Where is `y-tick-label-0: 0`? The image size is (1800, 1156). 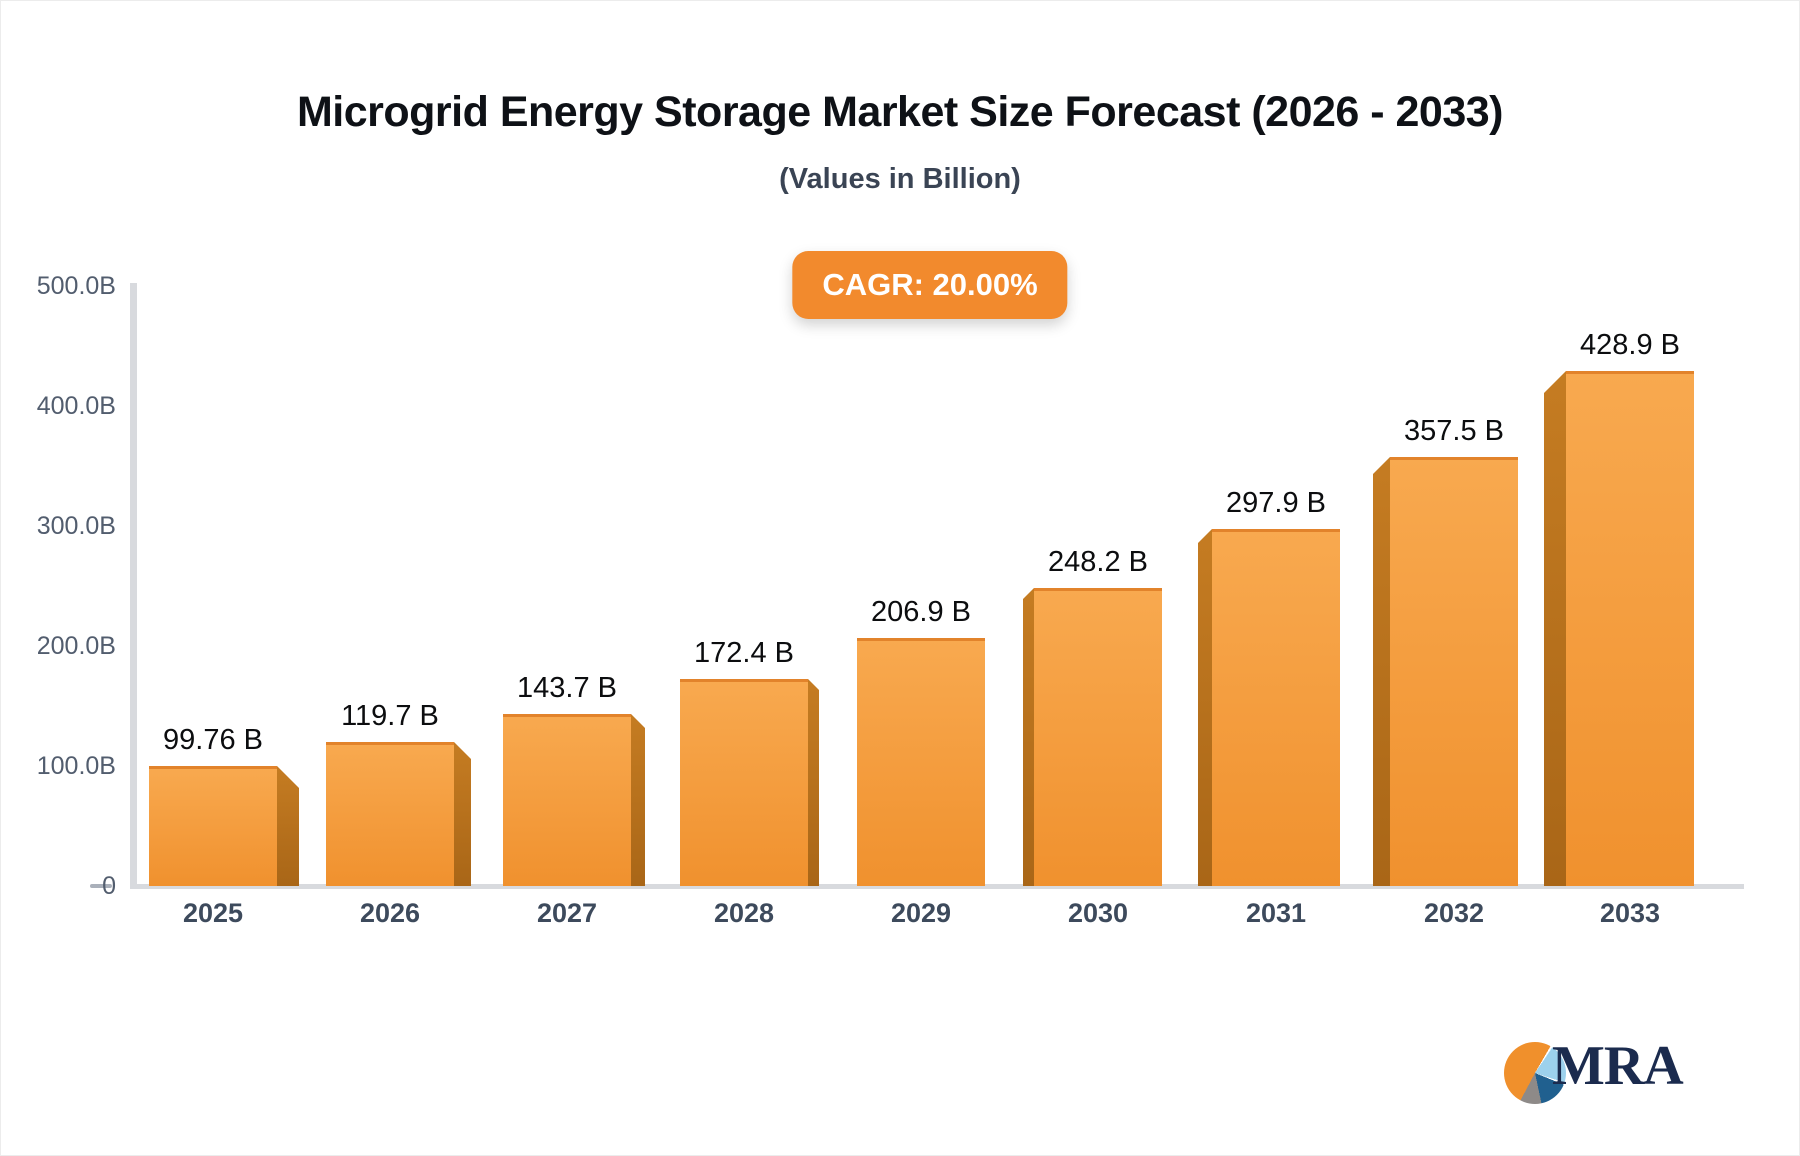 y-tick-label-0: 0 is located at coordinates (109, 886).